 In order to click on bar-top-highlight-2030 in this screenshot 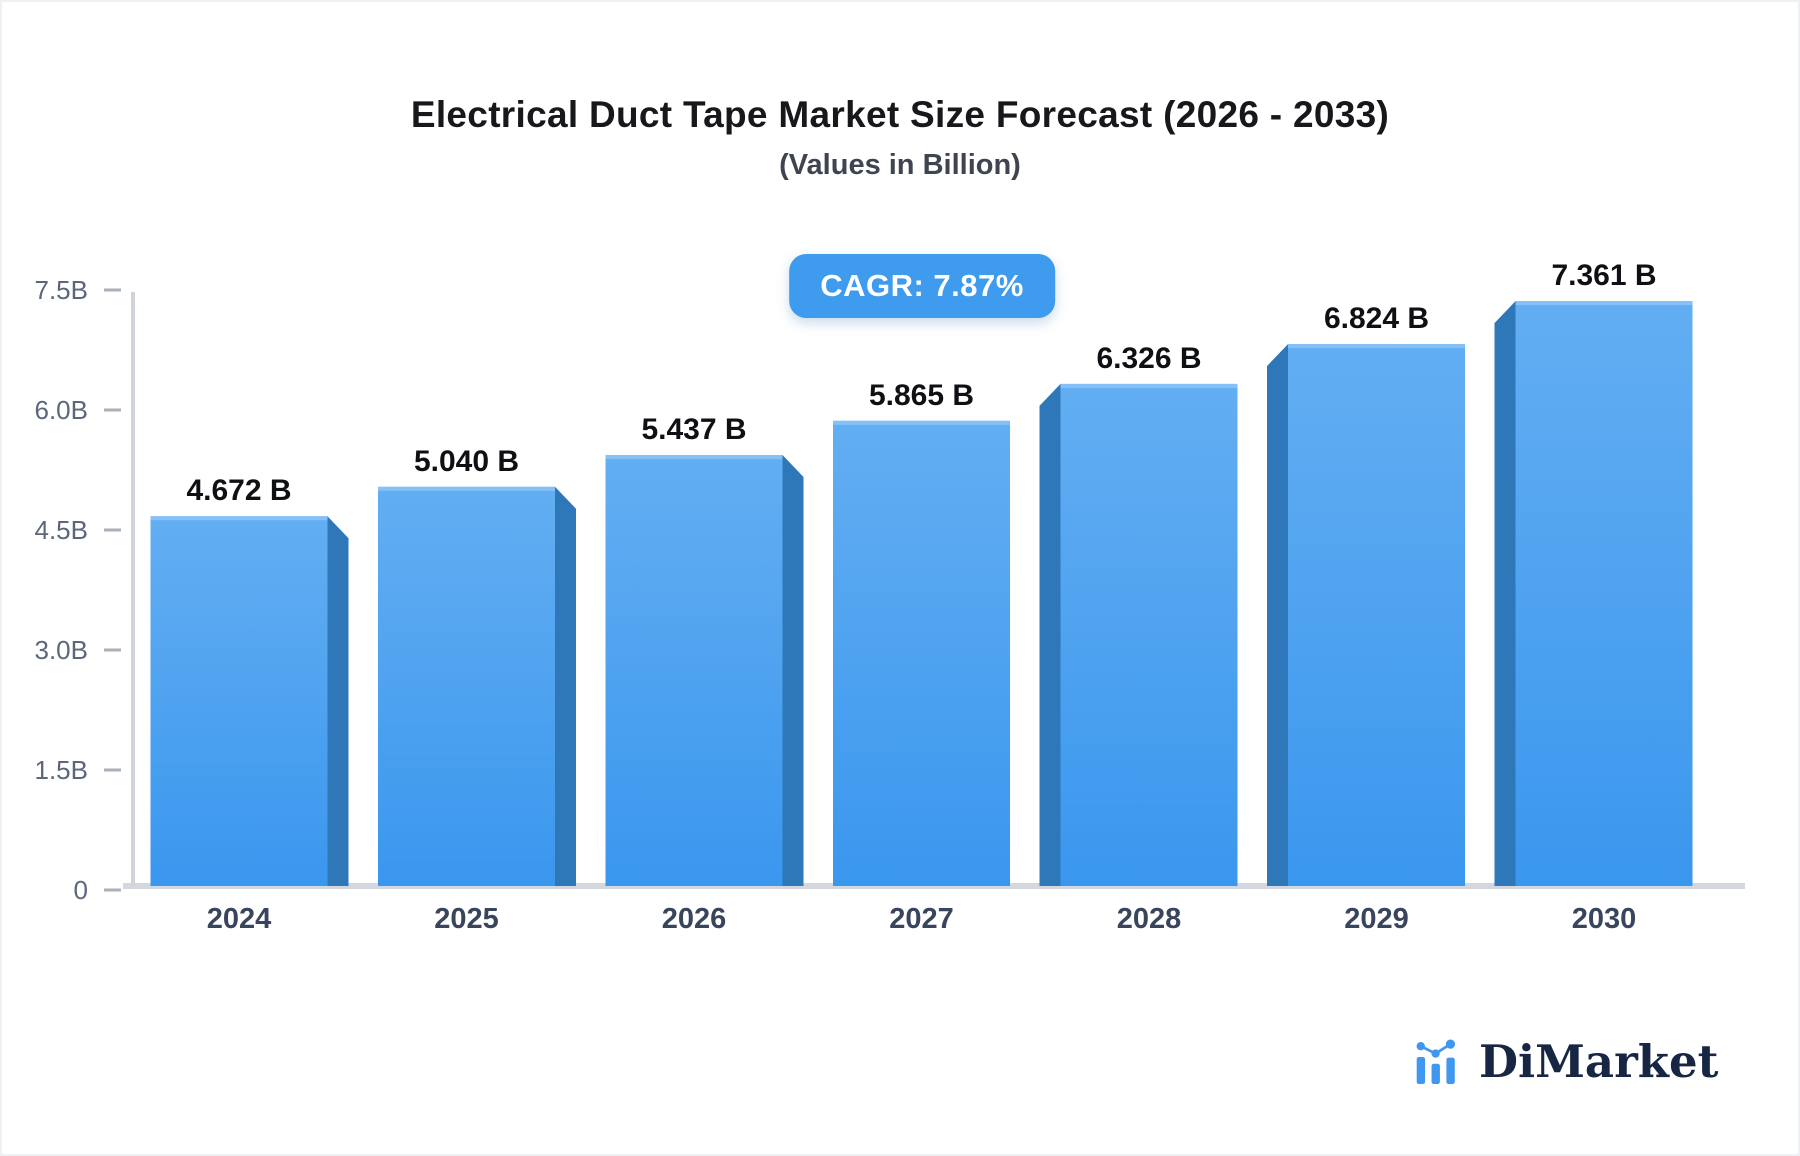, I will do `click(1604, 303)`.